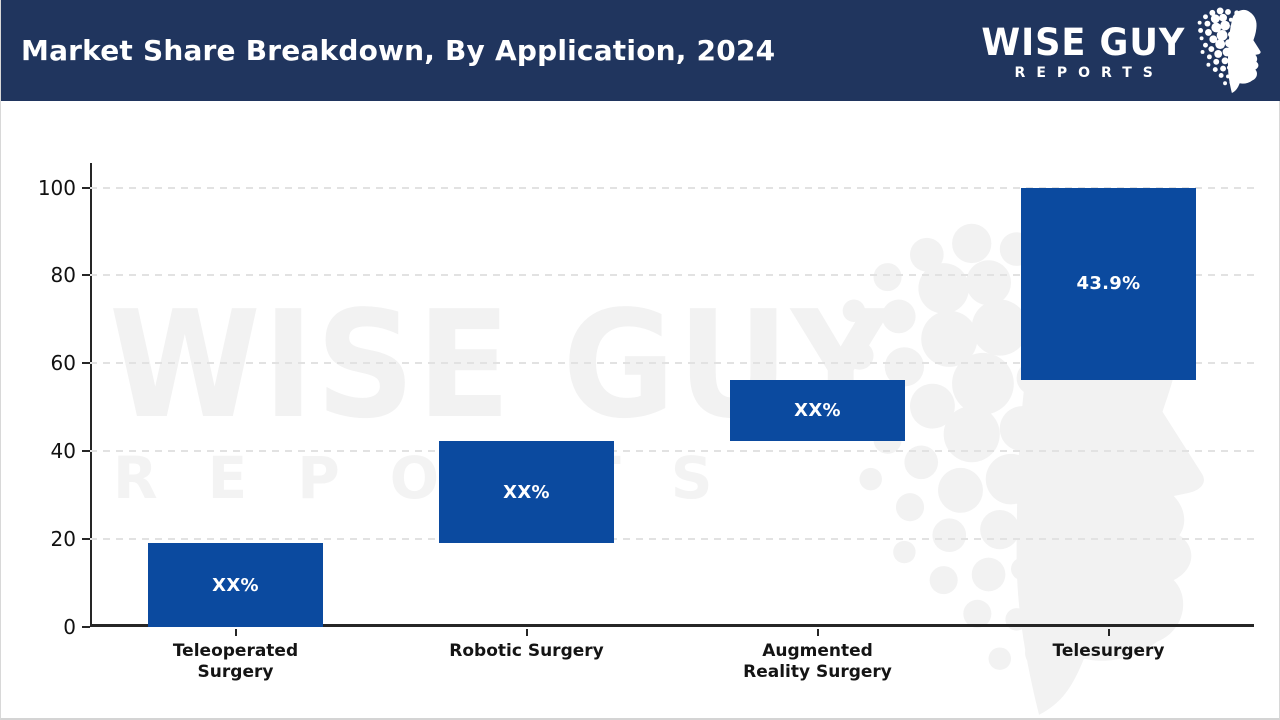 Image resolution: width=1280 pixels, height=720 pixels. I want to click on y-tick-label-80: 80, so click(63, 275).